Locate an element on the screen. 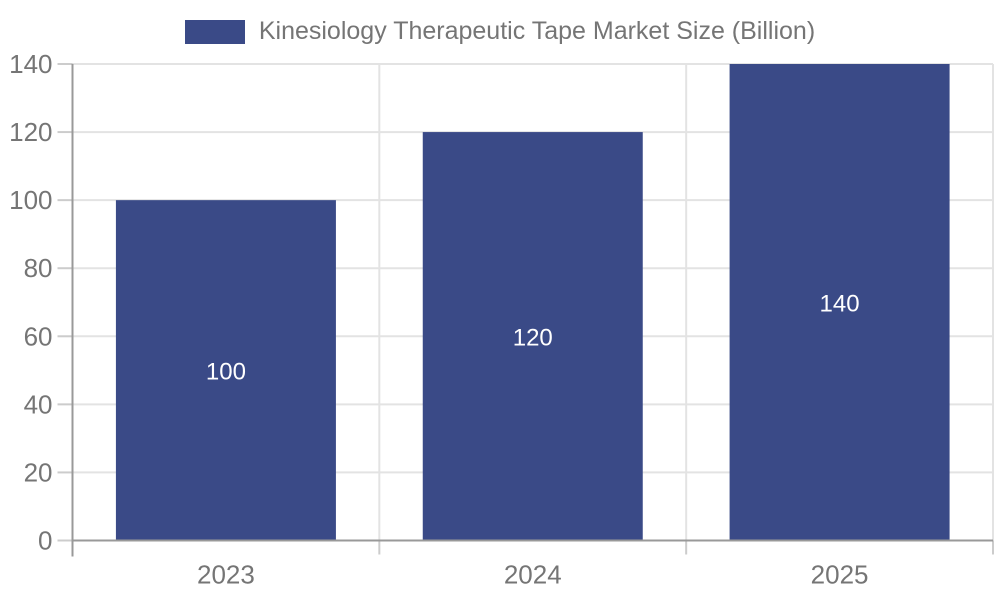 This screenshot has width=1000, height=600. bar-value-label: 100 is located at coordinates (226, 371).